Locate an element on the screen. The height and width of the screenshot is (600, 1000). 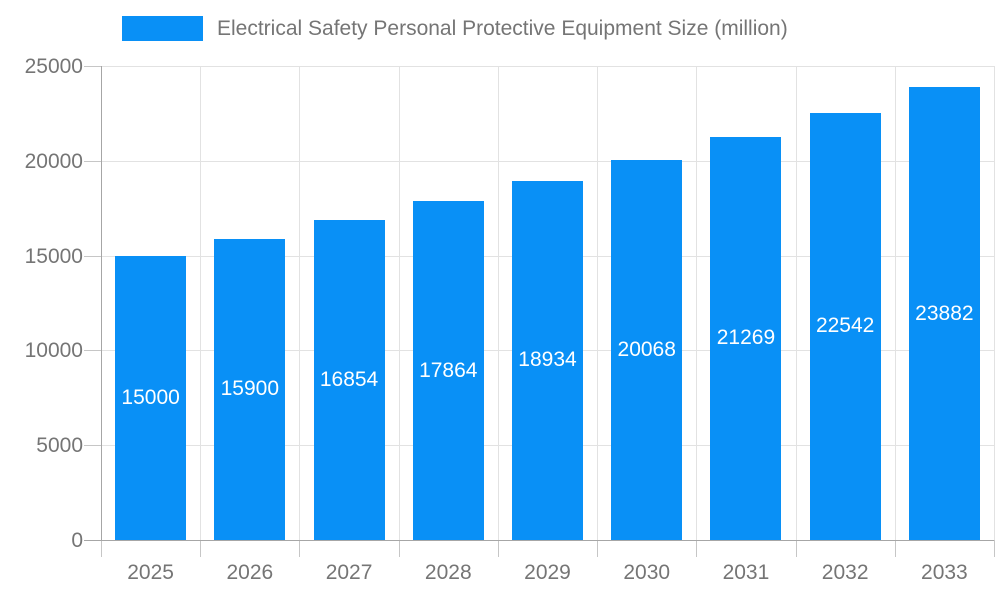
y-axis-label: 10000 is located at coordinates (53, 351).